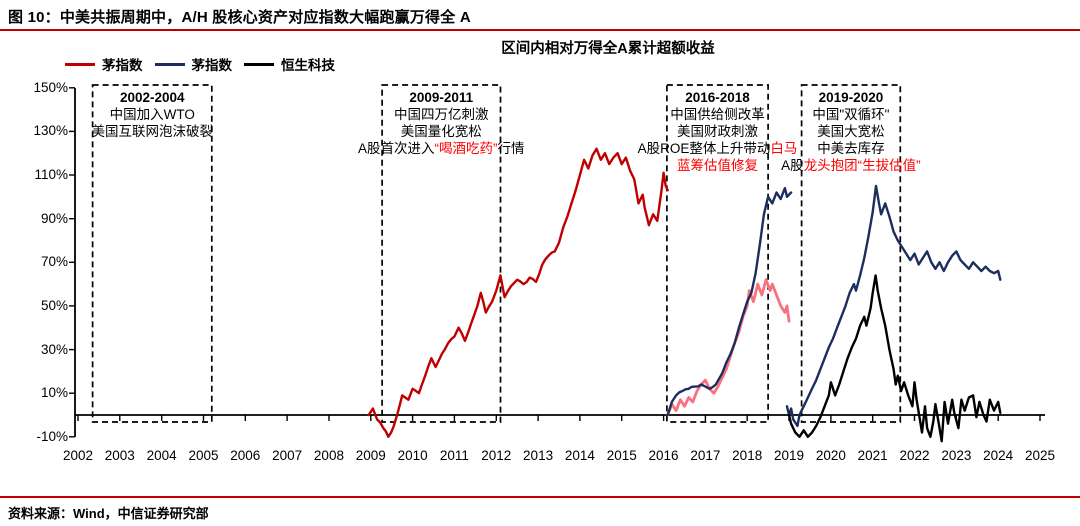 The image size is (1080, 526). I want to click on x-axis-label: 2025, so click(1039, 455).